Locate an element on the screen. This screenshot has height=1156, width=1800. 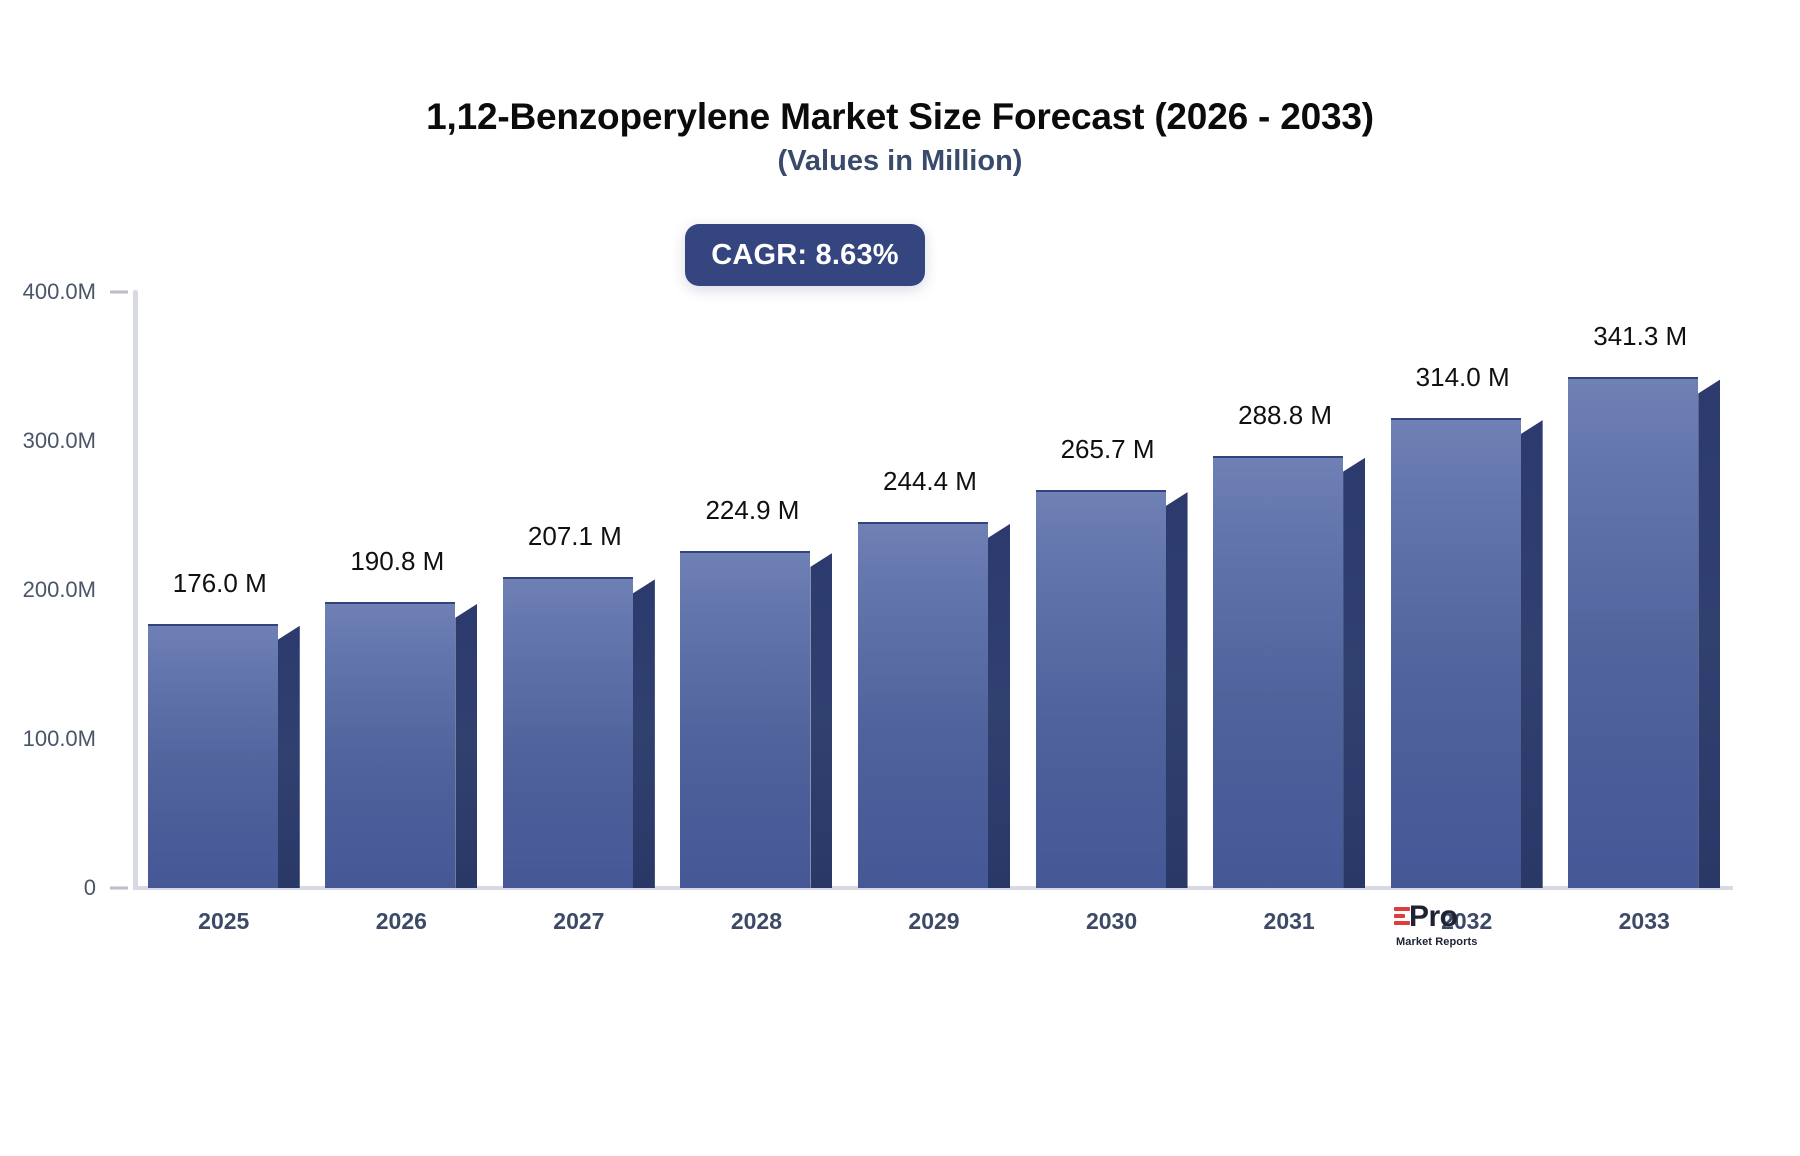
chart-subtitle: (Values in Million) is located at coordinates (900, 161).